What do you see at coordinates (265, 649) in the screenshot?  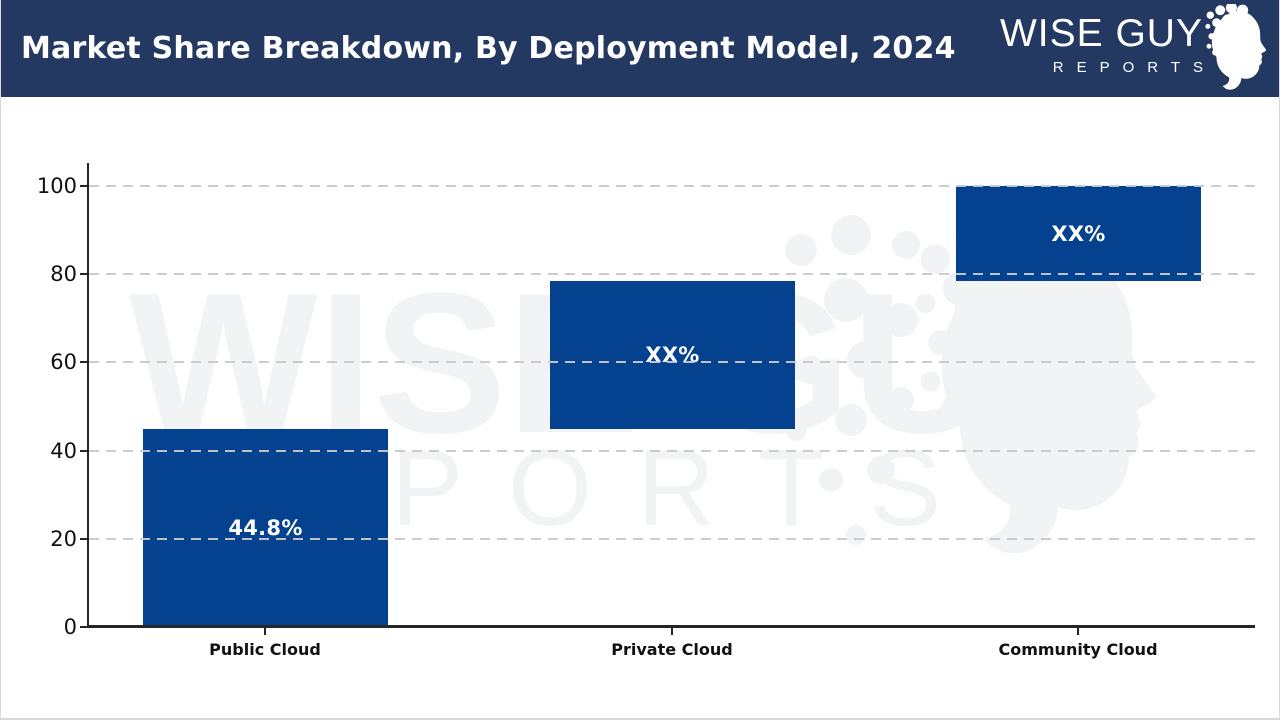 I see `x-category-label-public-cloud: Public Cloud` at bounding box center [265, 649].